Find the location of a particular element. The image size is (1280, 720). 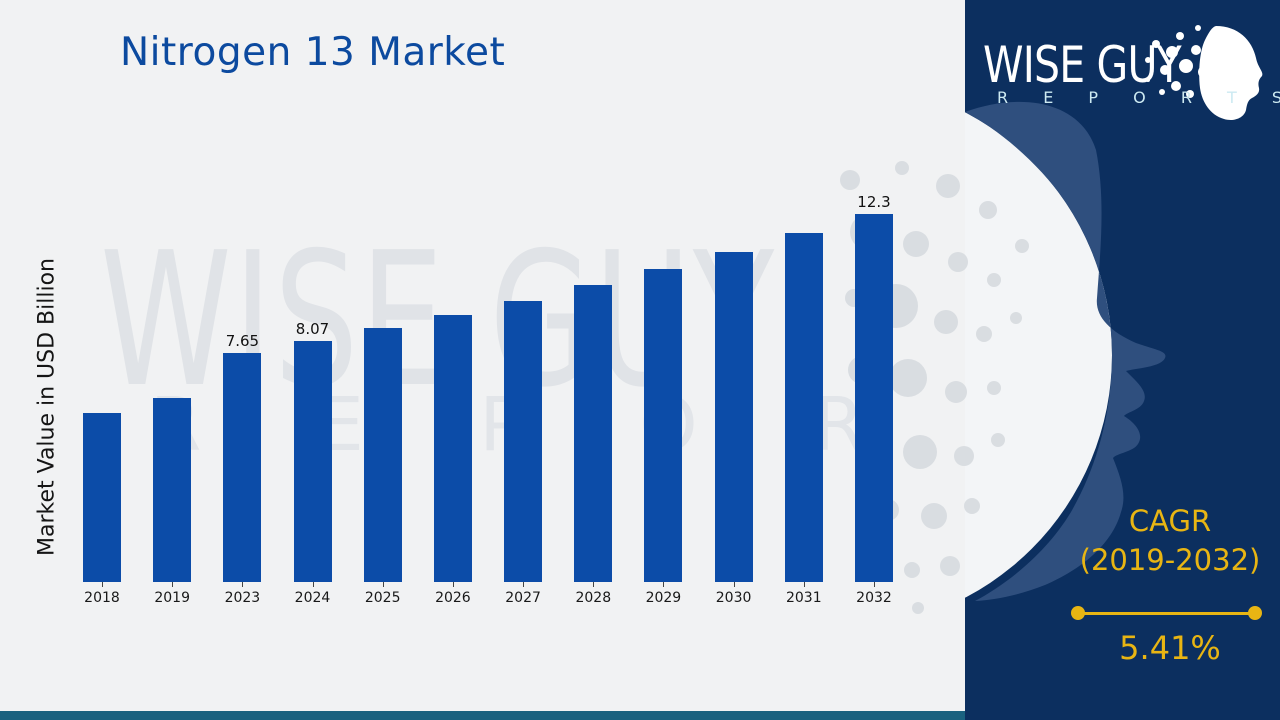

y-axis-label: Market Value in USD Billion is located at coordinates (47, 407).